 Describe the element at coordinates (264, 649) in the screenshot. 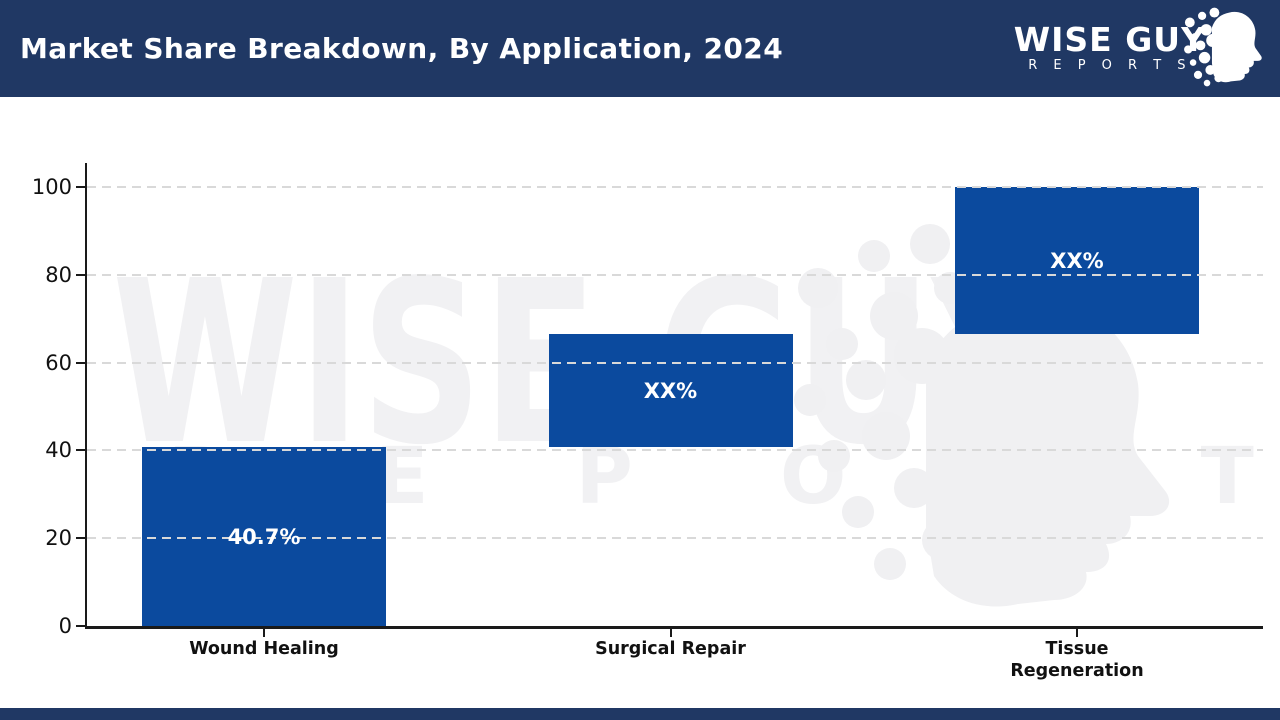

I see `x-category-label-0: Wound Healing` at that location.